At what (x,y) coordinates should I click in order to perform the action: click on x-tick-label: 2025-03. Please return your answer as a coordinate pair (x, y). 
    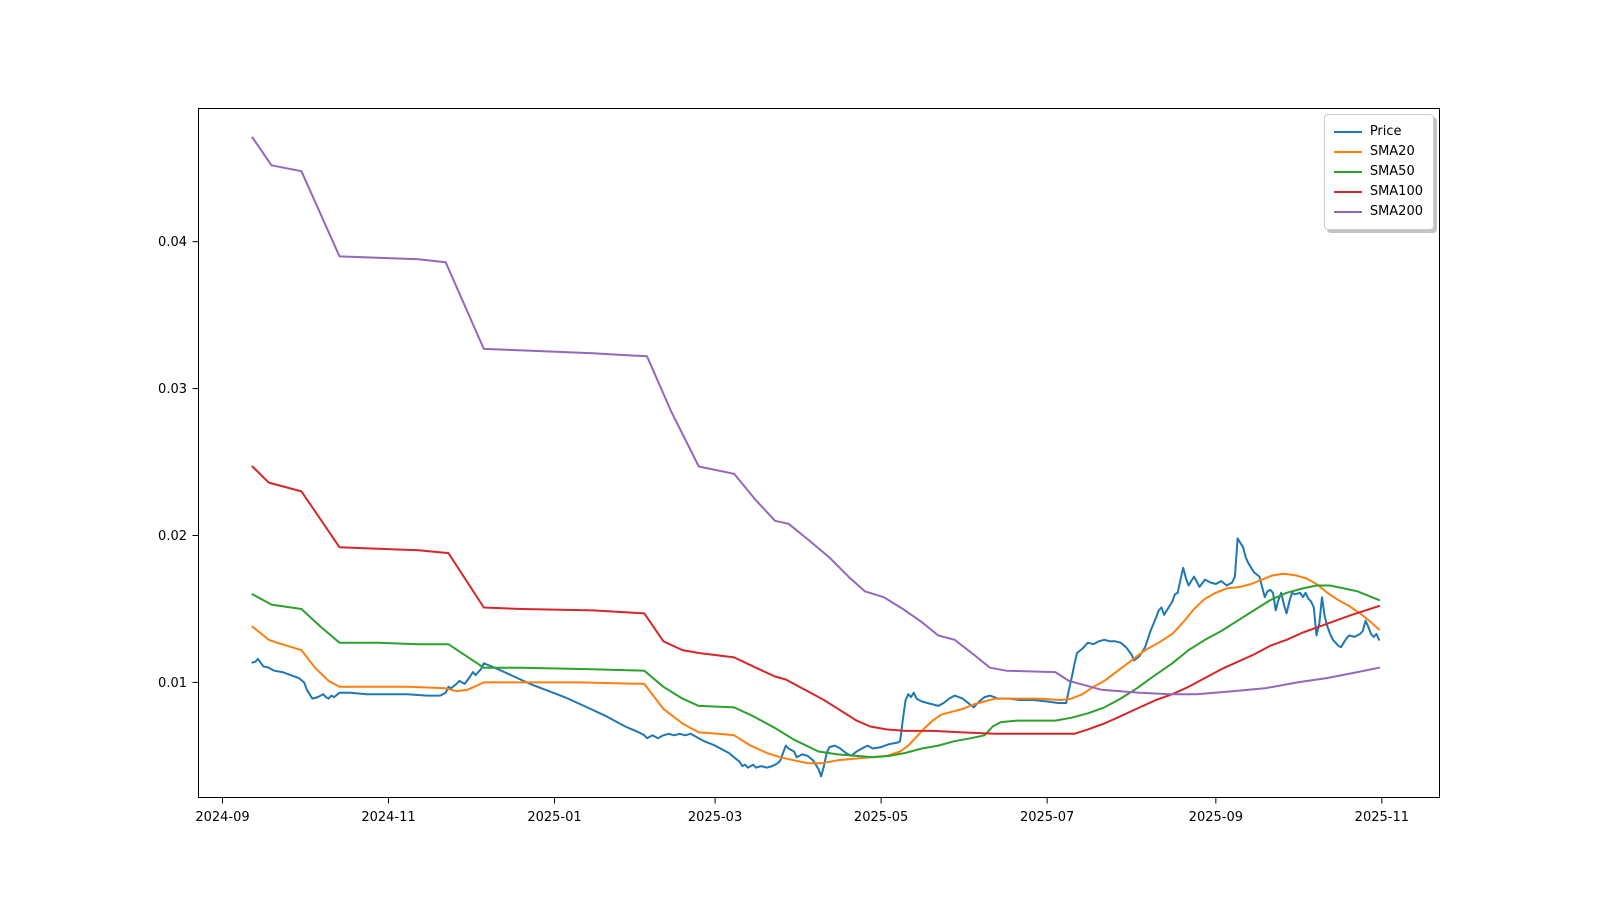
    Looking at the image, I should click on (715, 817).